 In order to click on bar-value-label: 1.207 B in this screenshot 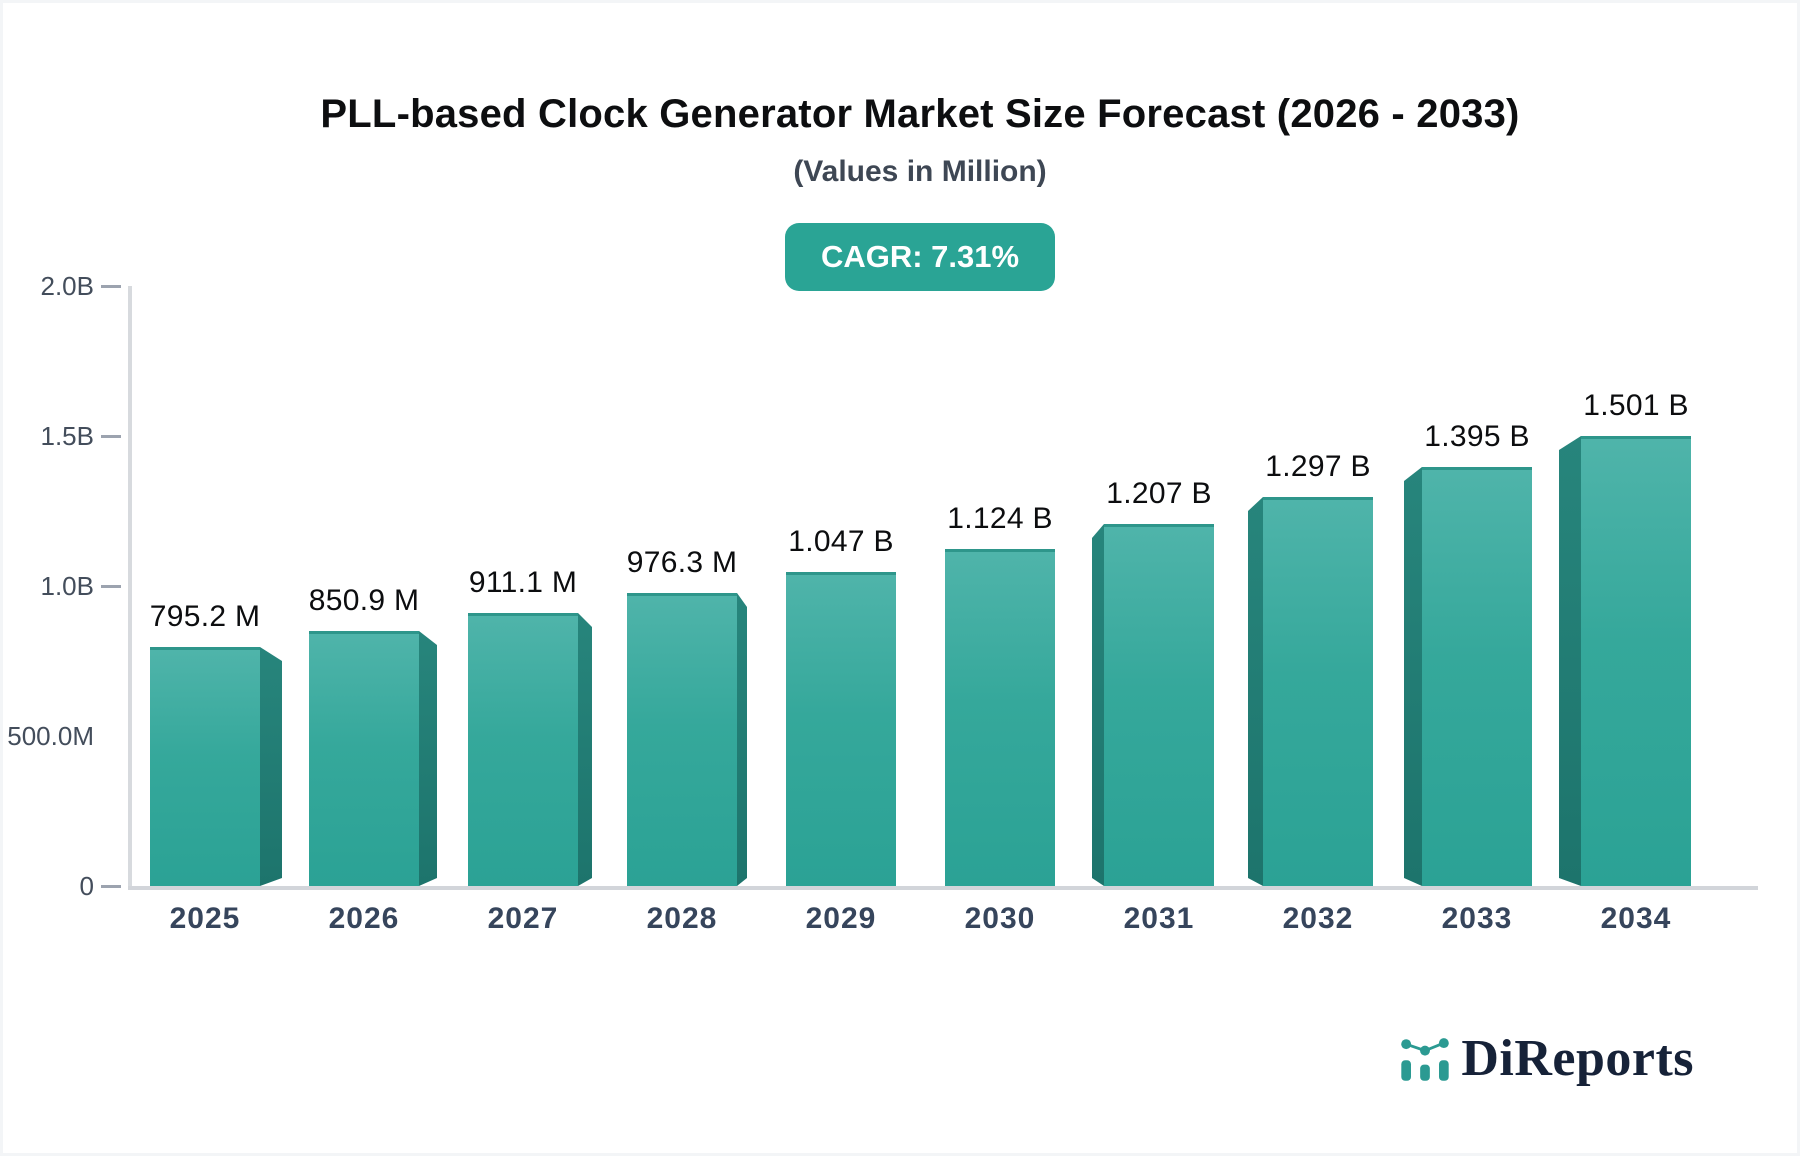, I will do `click(1159, 493)`.